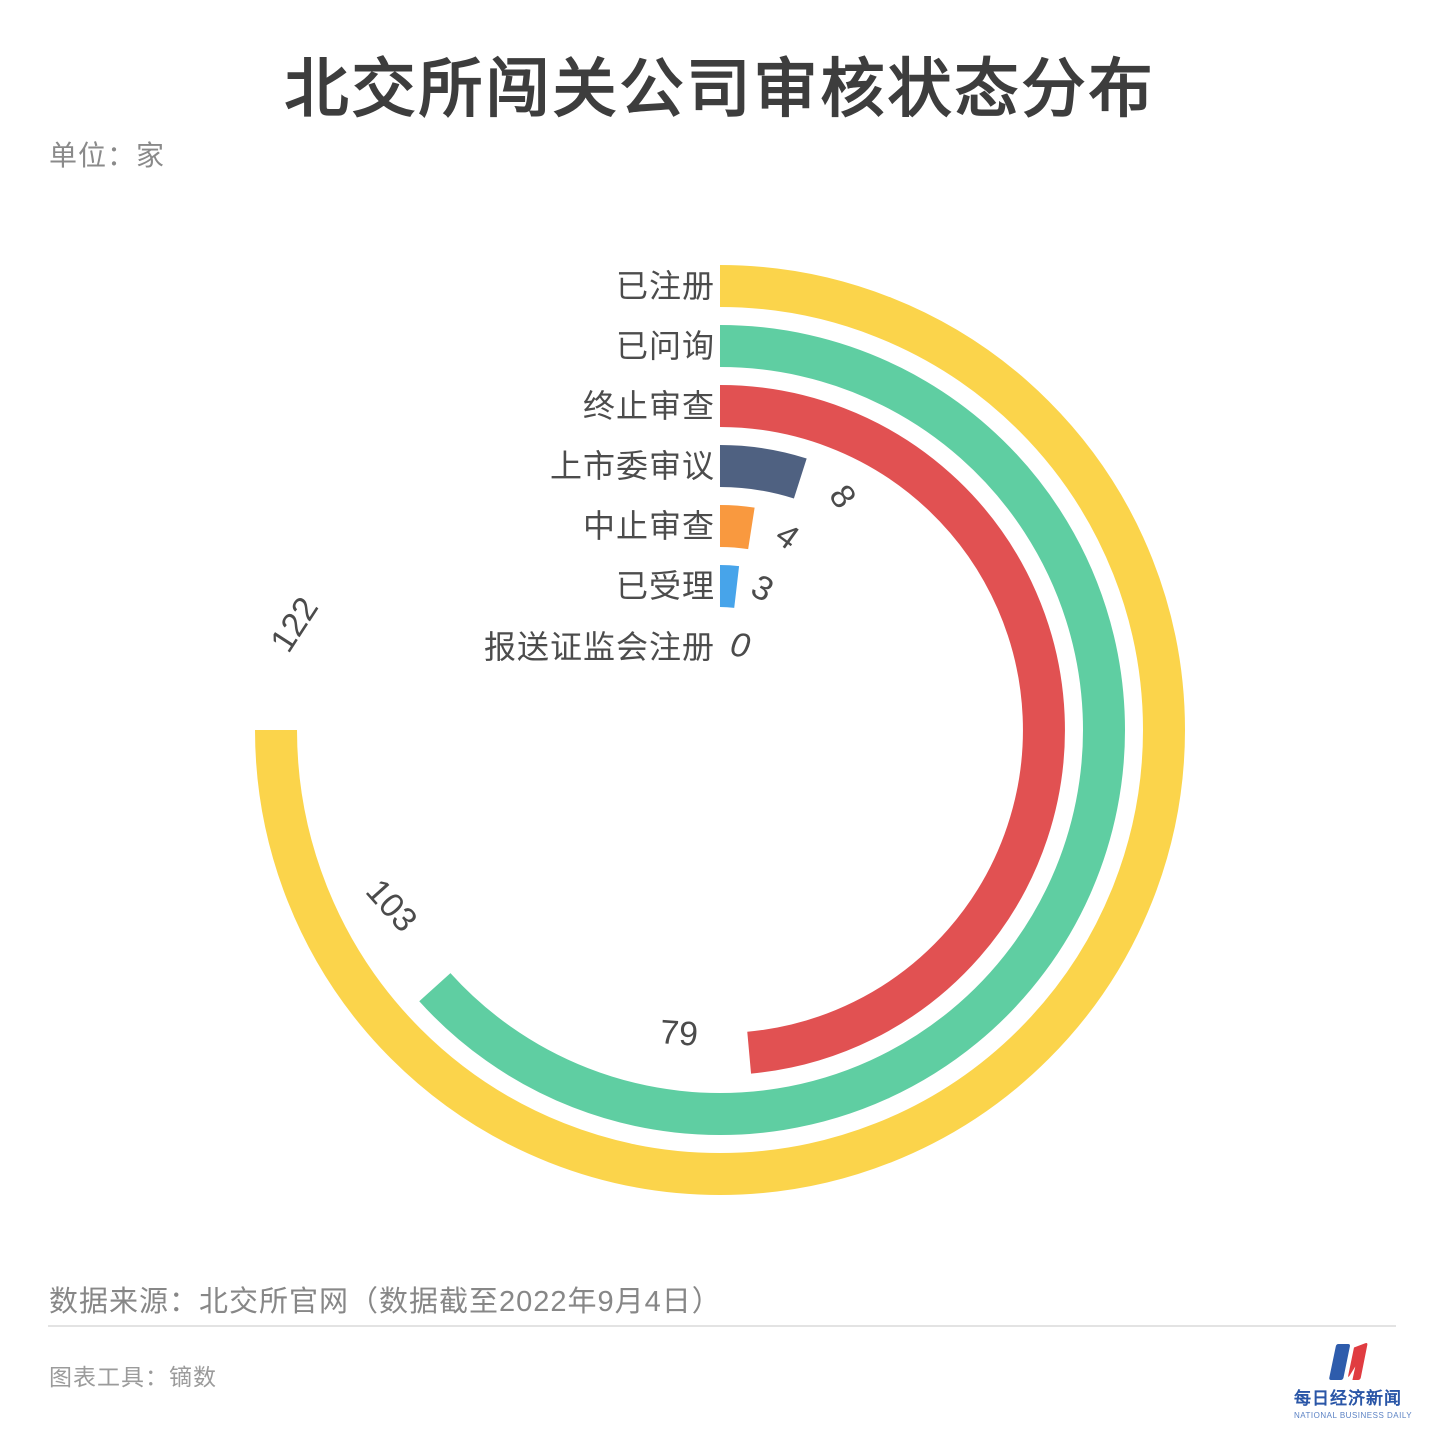 Image resolution: width=1440 pixels, height=1440 pixels. I want to click on category-label: 已注册, so click(665, 286).